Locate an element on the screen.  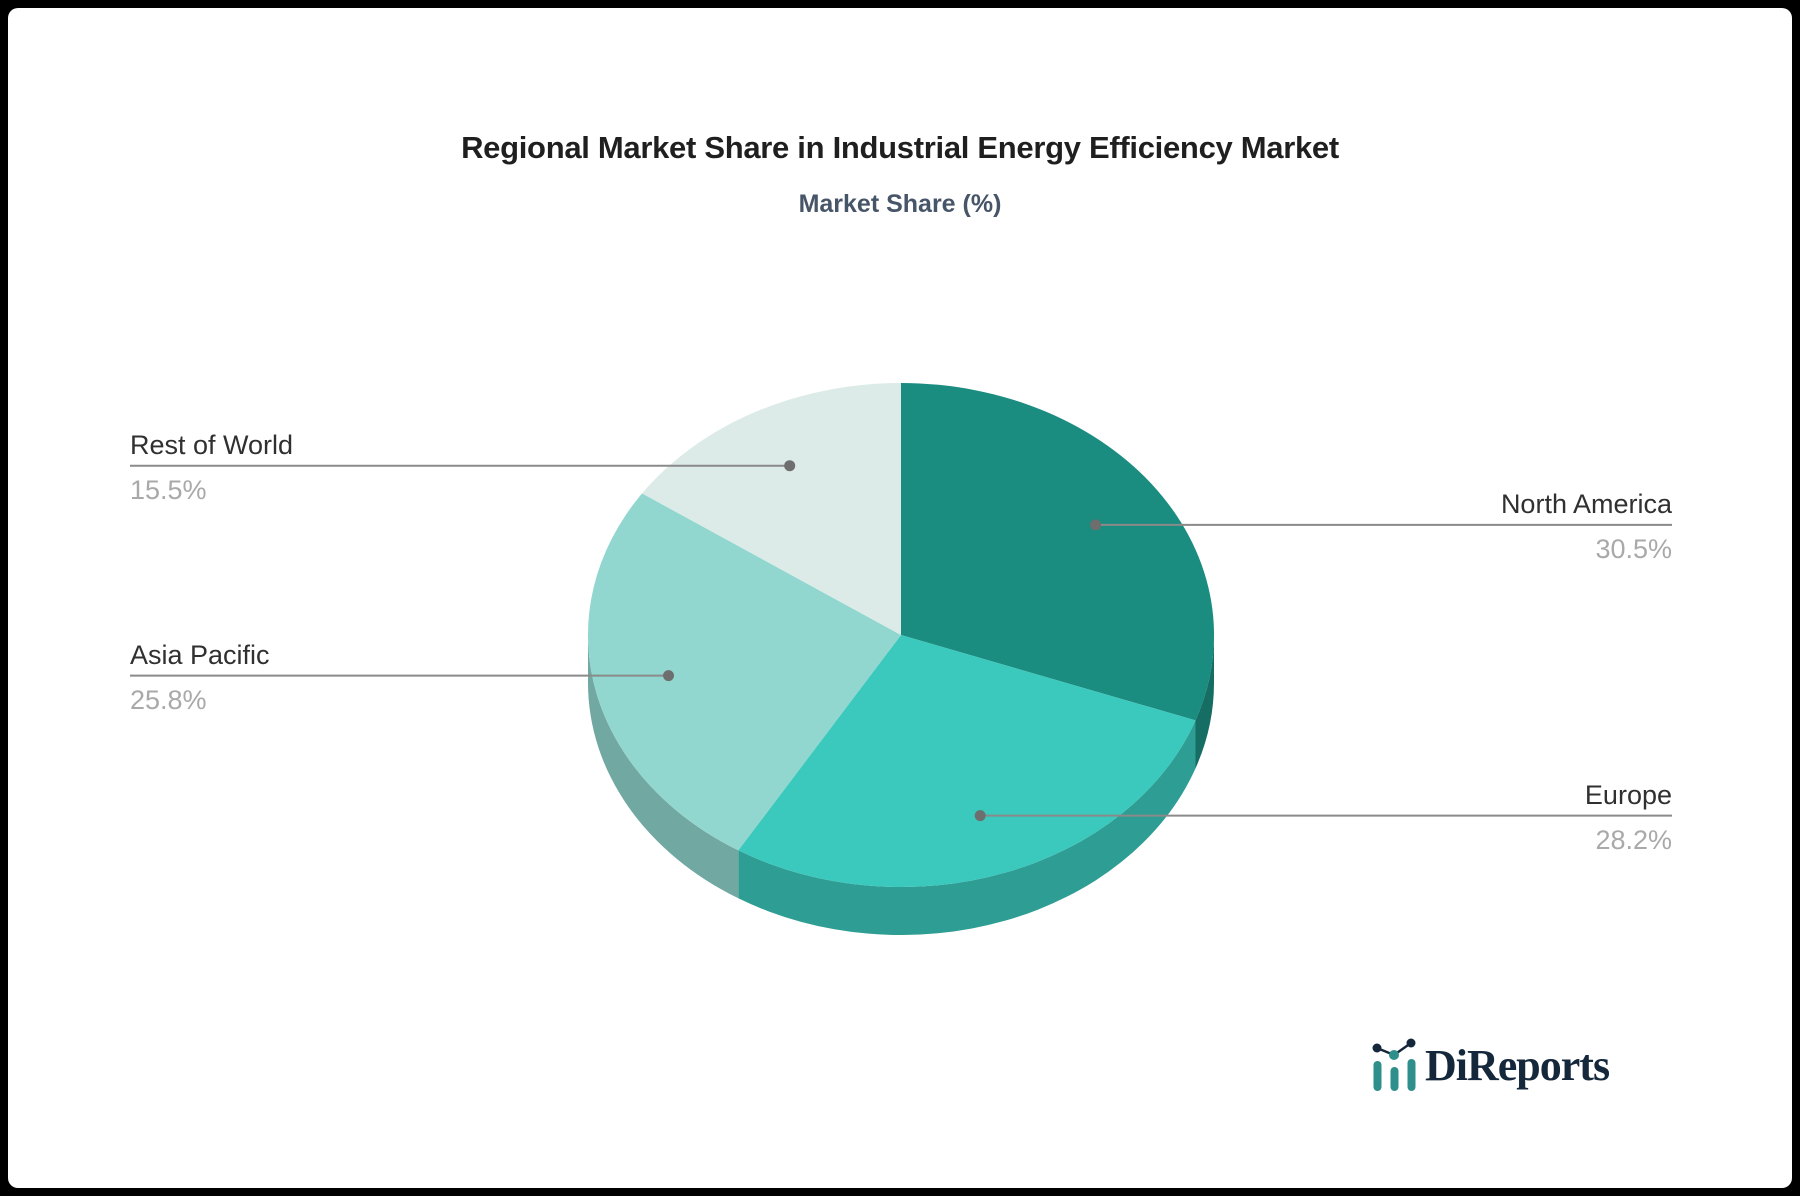
connector-dot-europe is located at coordinates (980, 816).